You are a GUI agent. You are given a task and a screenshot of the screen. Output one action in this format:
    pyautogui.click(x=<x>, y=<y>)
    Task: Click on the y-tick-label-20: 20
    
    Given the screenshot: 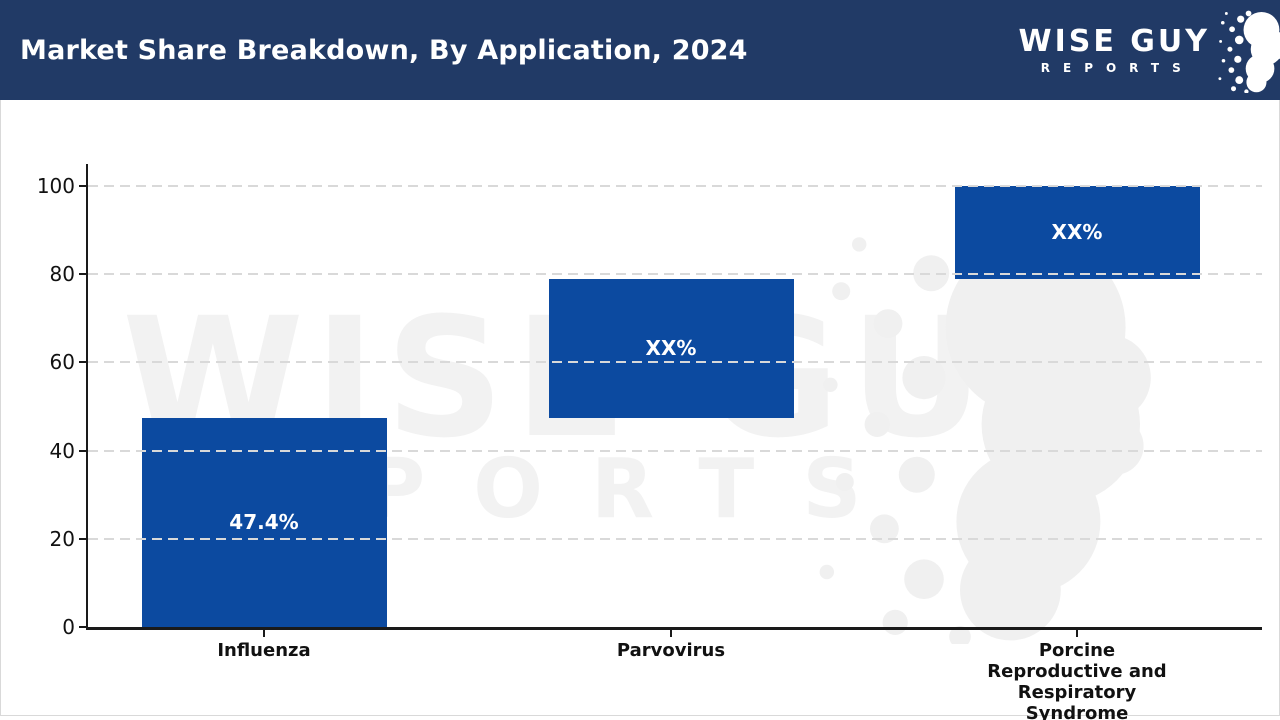 What is the action you would take?
    pyautogui.click(x=62, y=538)
    